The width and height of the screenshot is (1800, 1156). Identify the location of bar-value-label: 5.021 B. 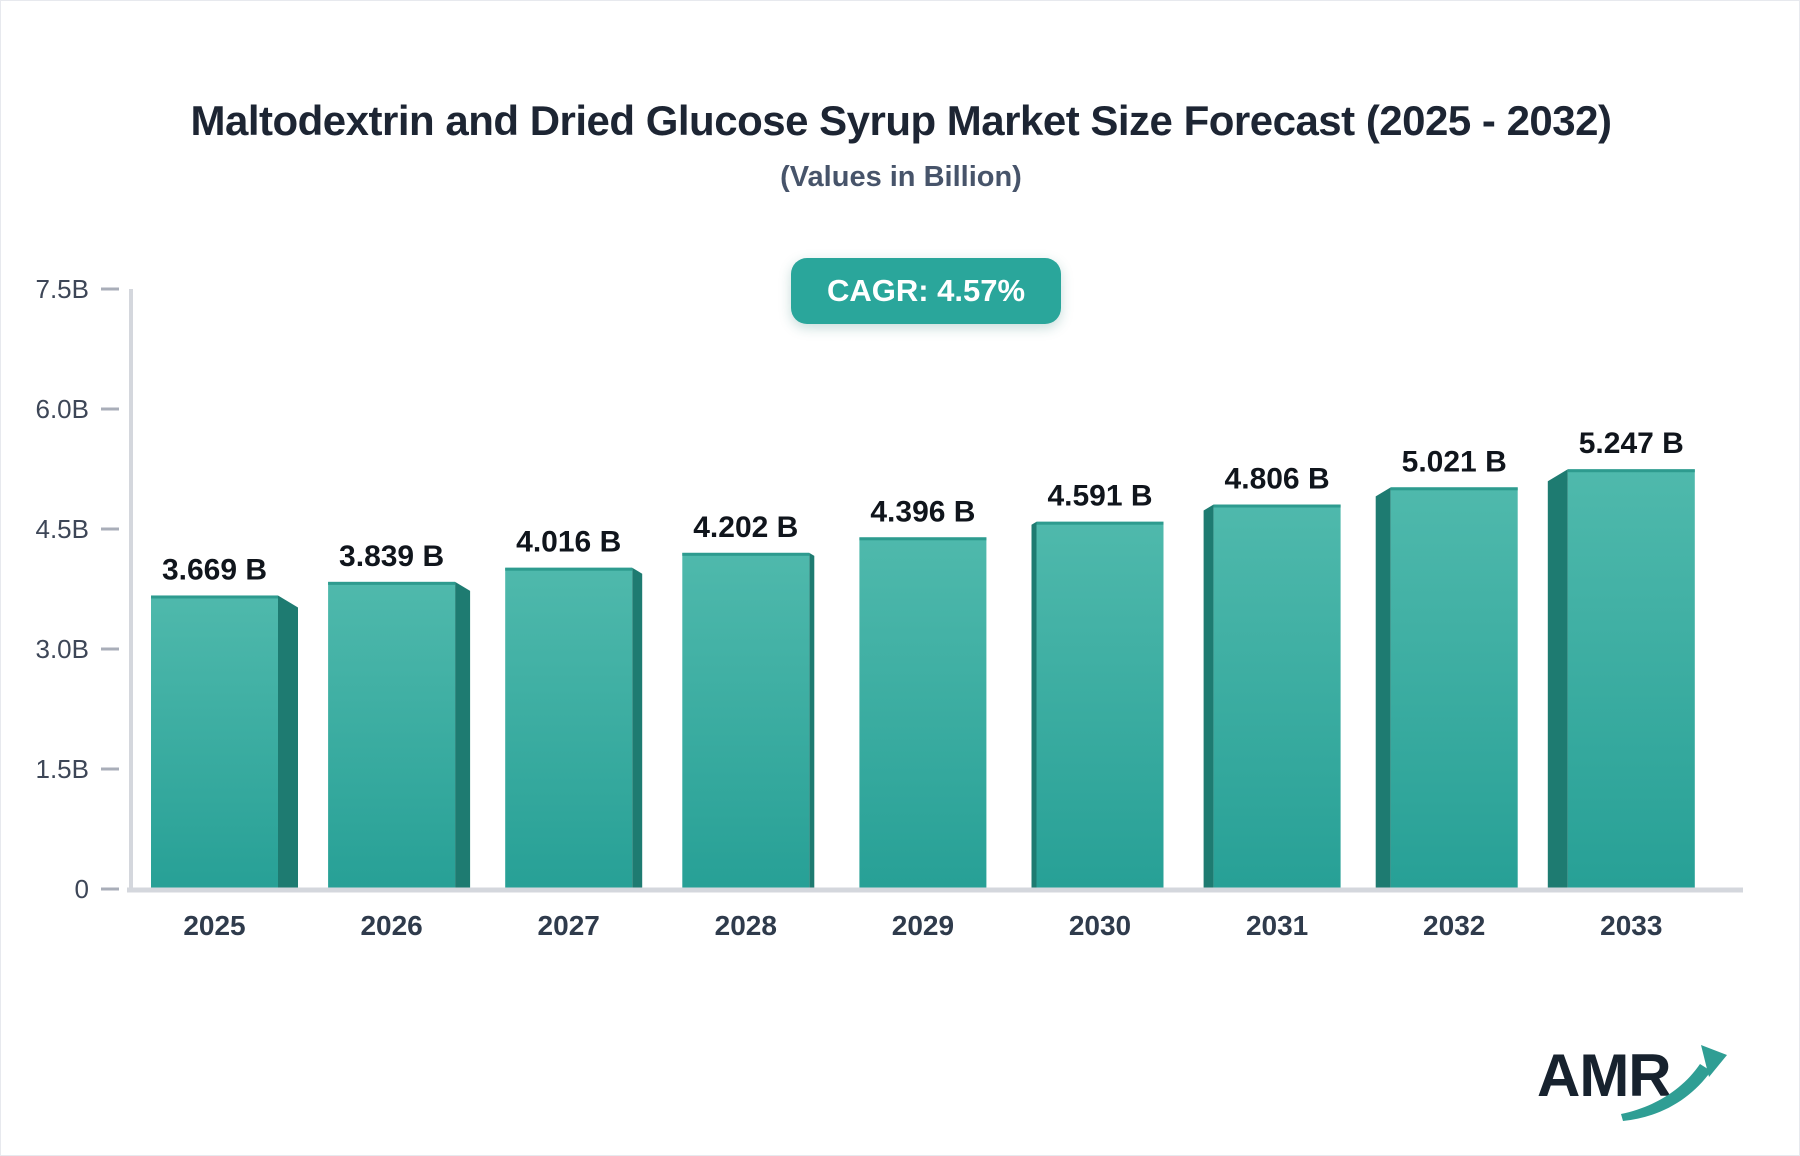
(1454, 461).